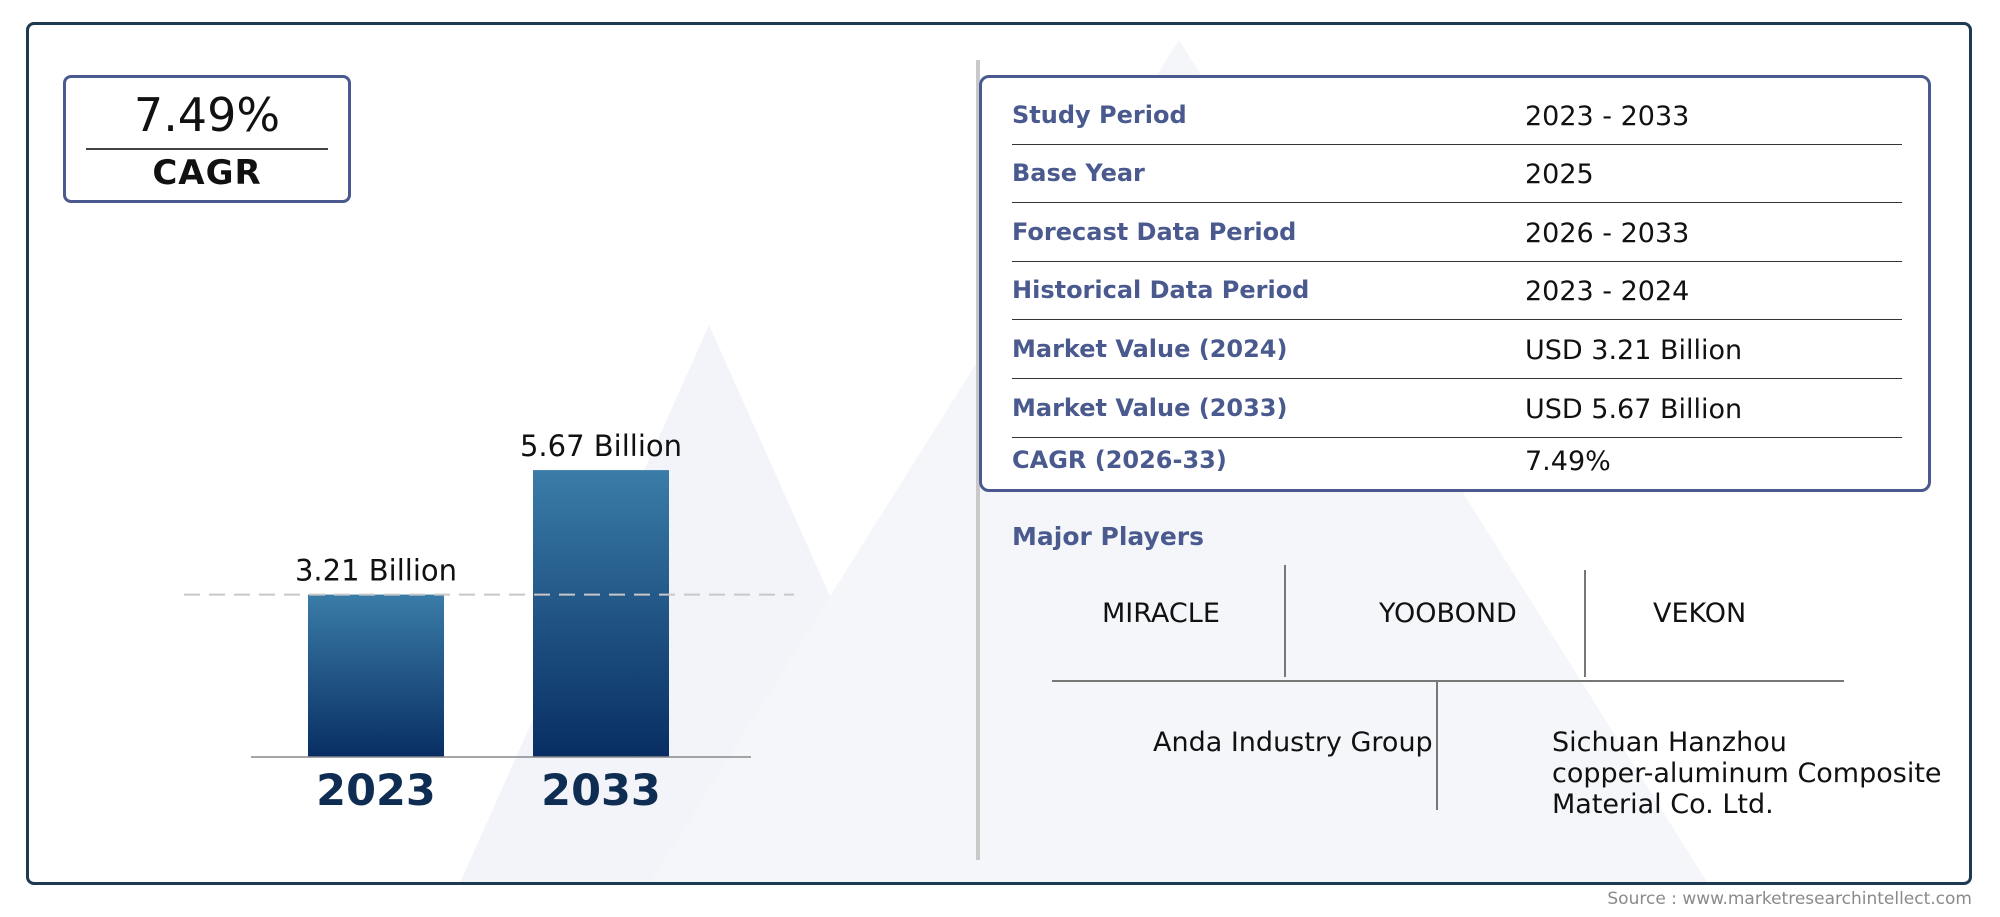 This screenshot has height=917, width=2000. Describe the element at coordinates (601, 613) in the screenshot. I see `bar-2033` at that location.